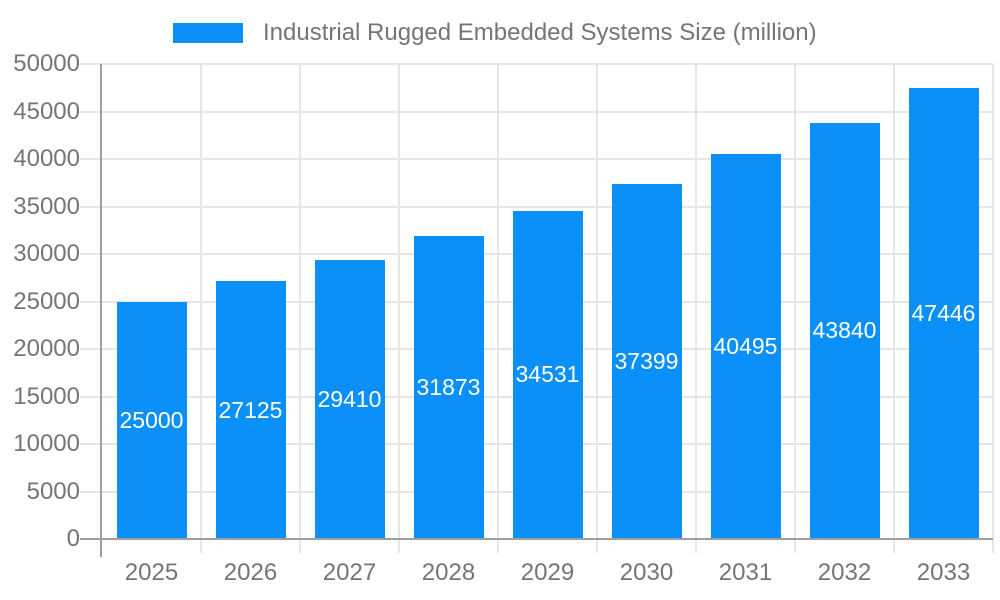  What do you see at coordinates (646, 572) in the screenshot?
I see `x-axis-tick-label: 2030` at bounding box center [646, 572].